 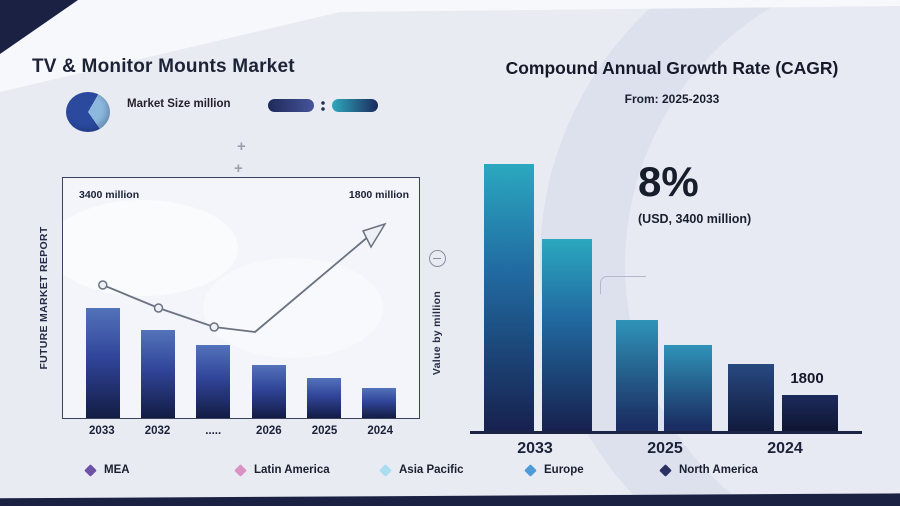 I want to click on legend-item-mea: MEA, so click(x=107, y=470).